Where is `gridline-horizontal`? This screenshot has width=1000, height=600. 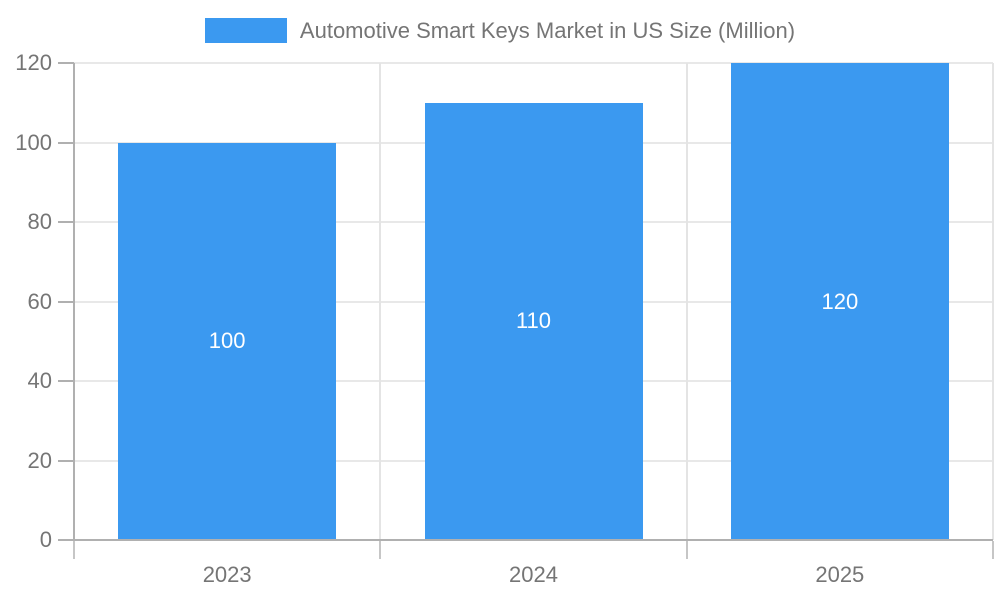 gridline-horizontal is located at coordinates (533, 63).